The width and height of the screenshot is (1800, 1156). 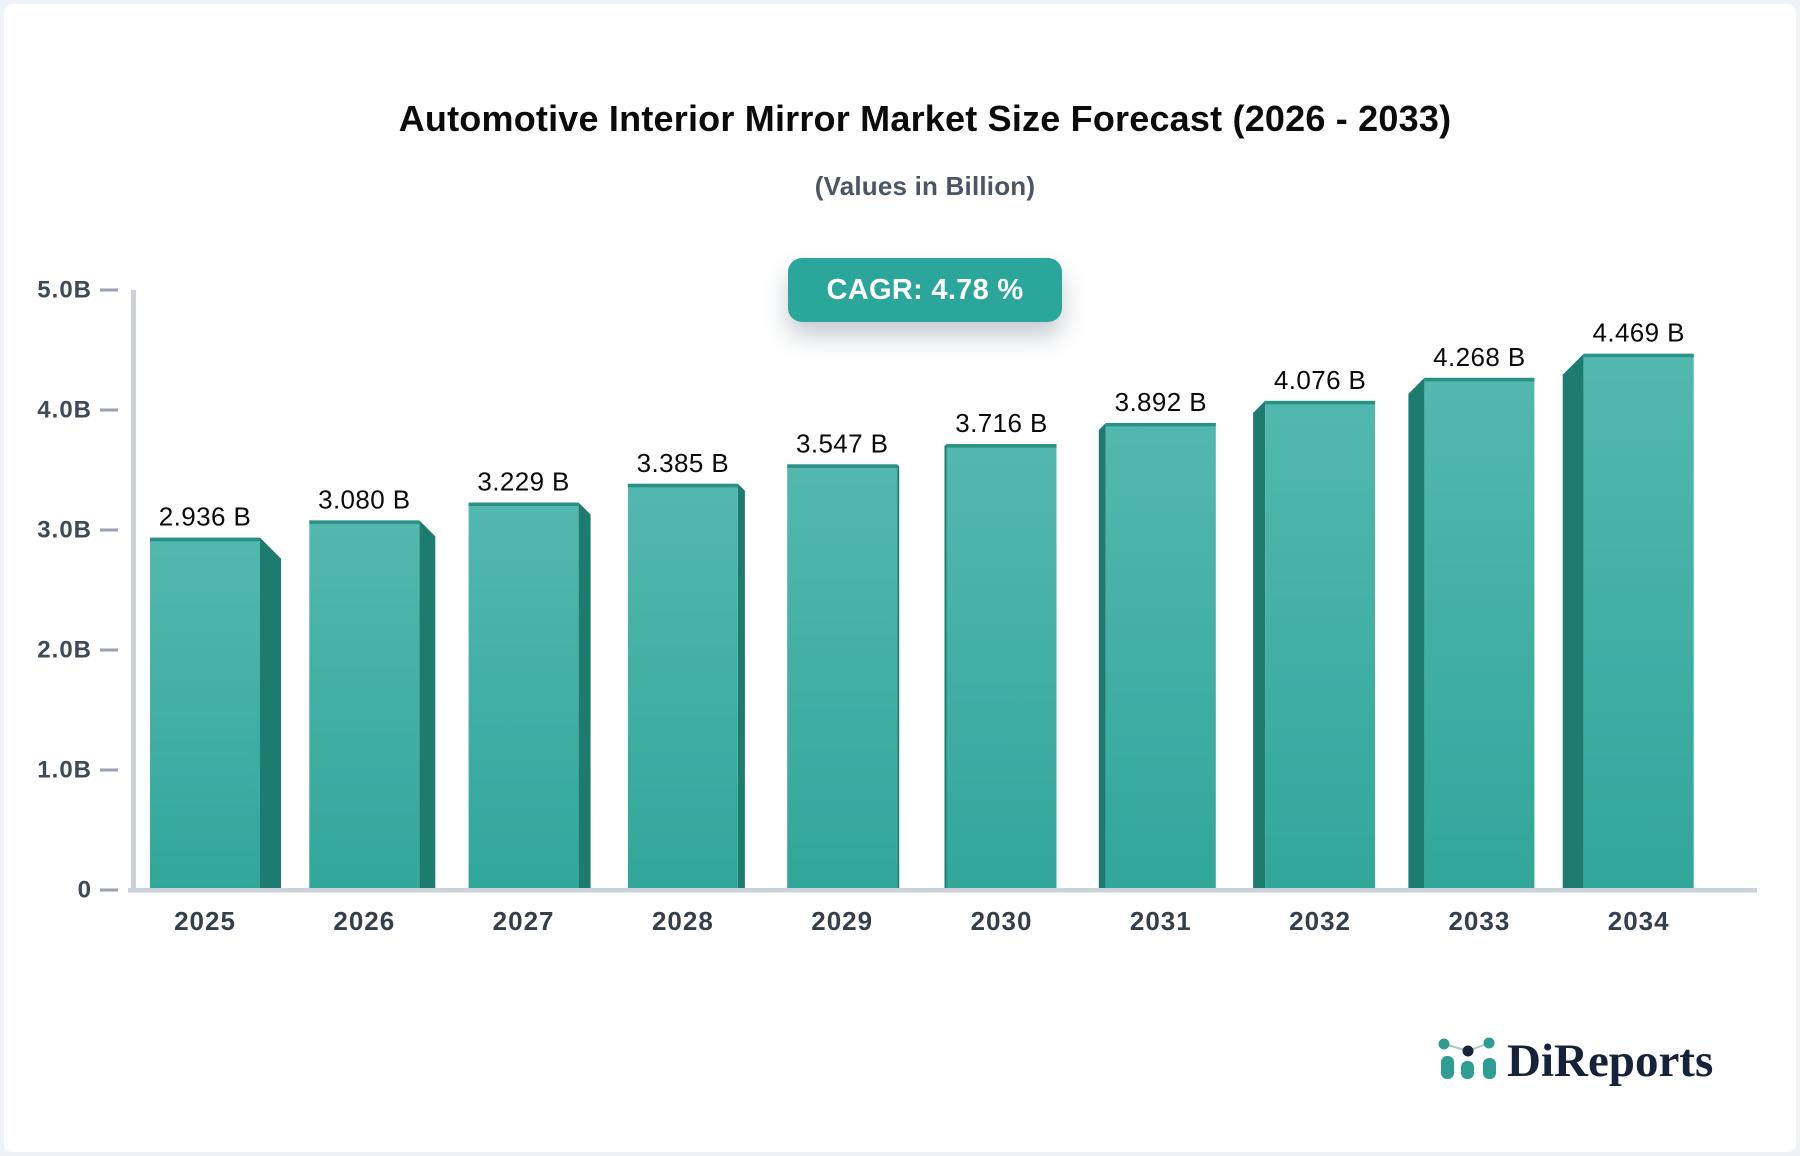 What do you see at coordinates (64, 530) in the screenshot?
I see `y-axis-tick-label: 3.0B` at bounding box center [64, 530].